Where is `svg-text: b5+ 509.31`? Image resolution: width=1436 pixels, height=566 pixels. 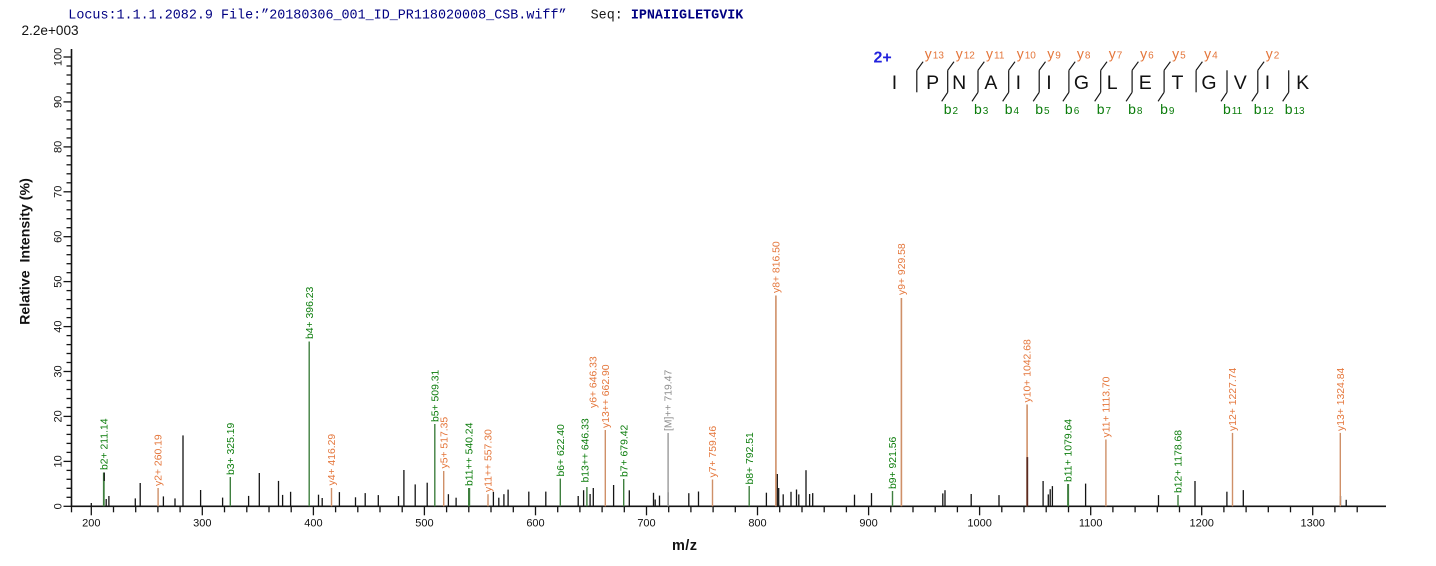
svg-text: b5+ 509.31 is located at coordinates (435, 395).